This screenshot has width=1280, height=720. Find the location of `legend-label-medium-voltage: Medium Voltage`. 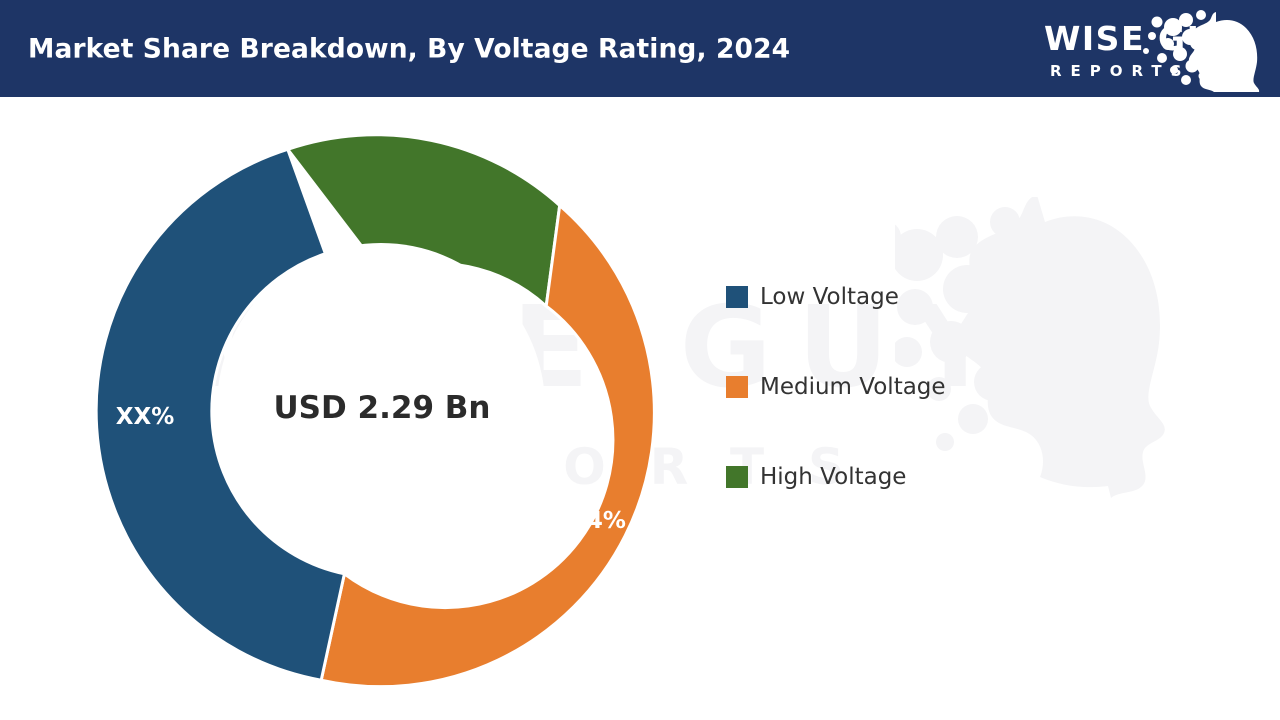

legend-label-medium-voltage: Medium Voltage is located at coordinates (853, 387).